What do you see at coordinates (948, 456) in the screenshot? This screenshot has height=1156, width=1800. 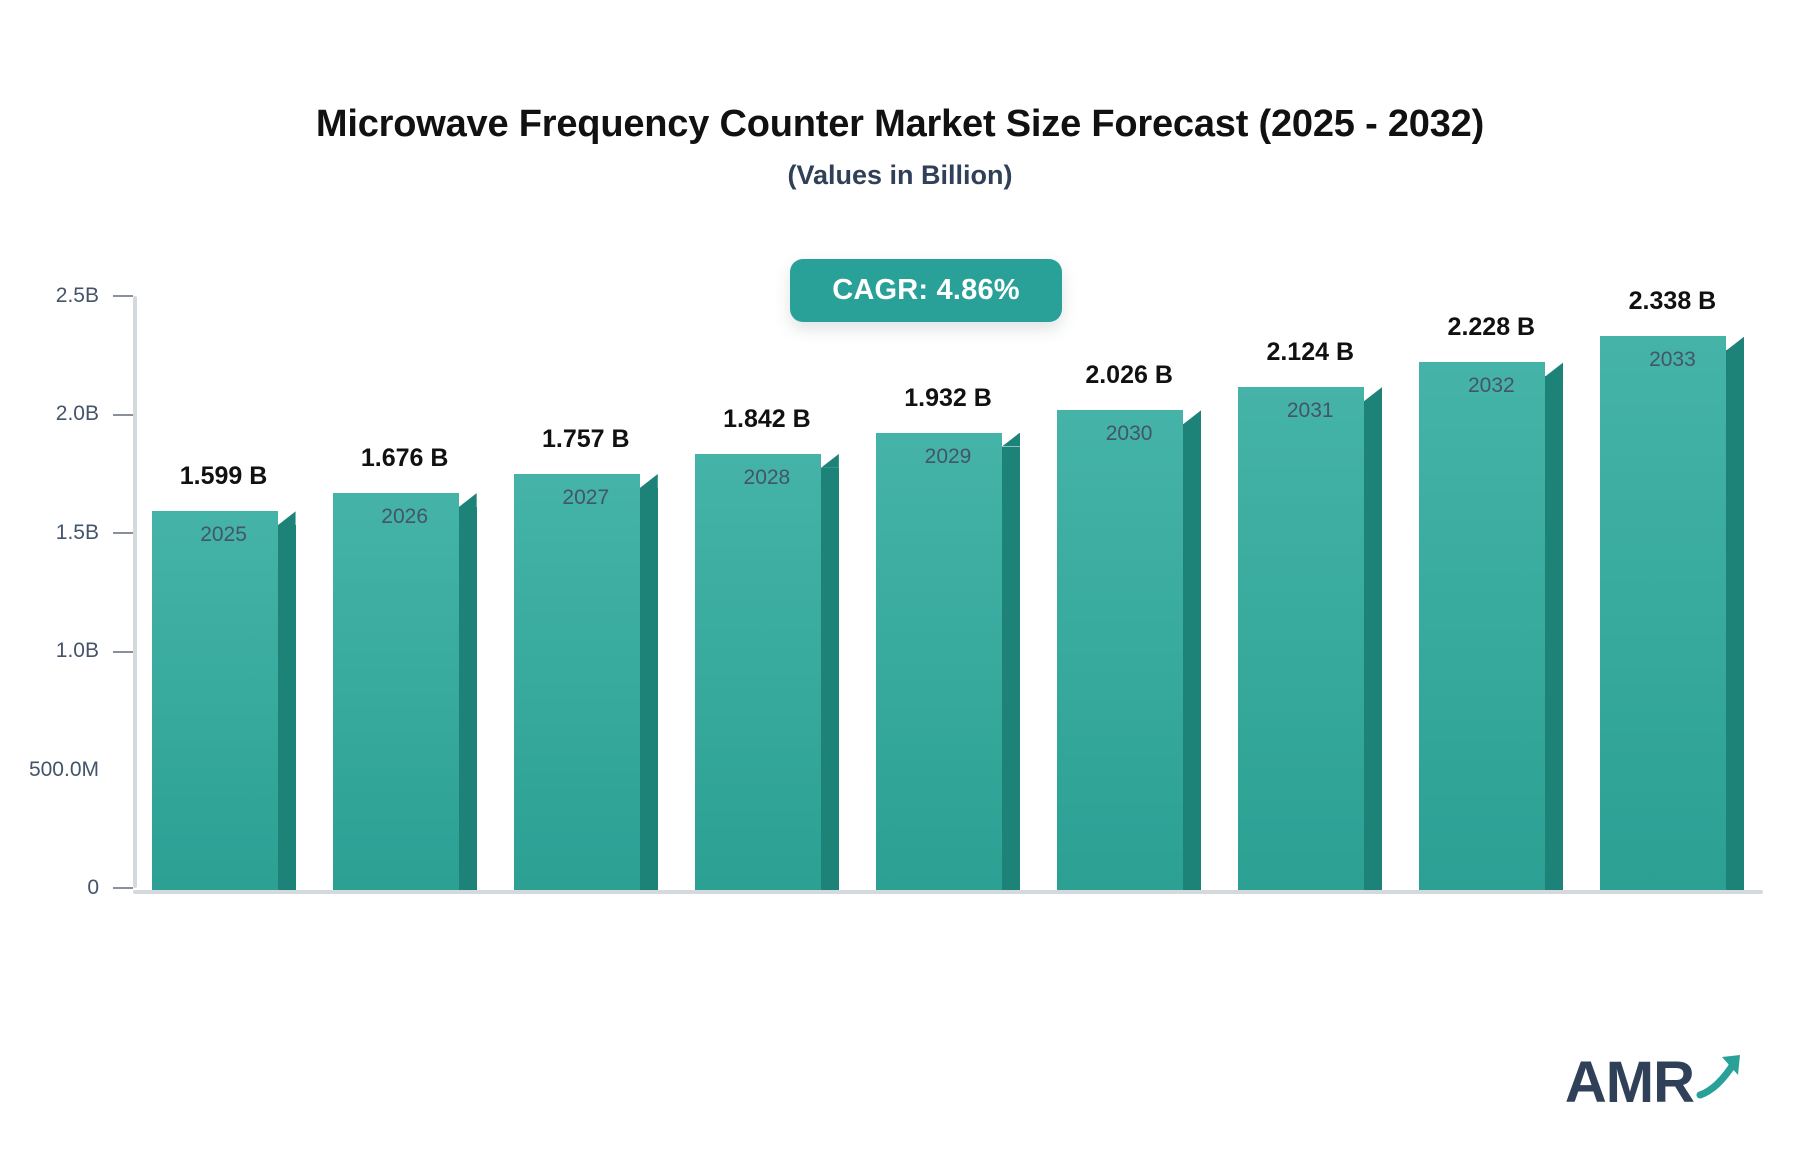 I see `x-axis-tick-label: 2029` at bounding box center [948, 456].